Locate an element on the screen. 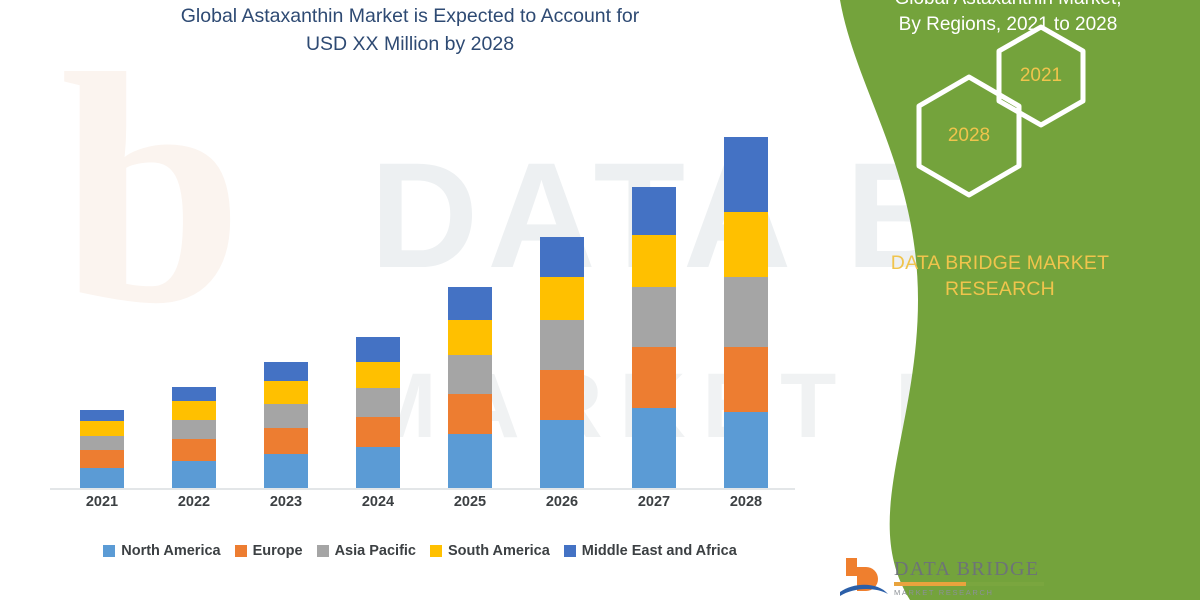 This screenshot has width=1200, height=600. x-axis-tick-2028: 2028 is located at coordinates (746, 502).